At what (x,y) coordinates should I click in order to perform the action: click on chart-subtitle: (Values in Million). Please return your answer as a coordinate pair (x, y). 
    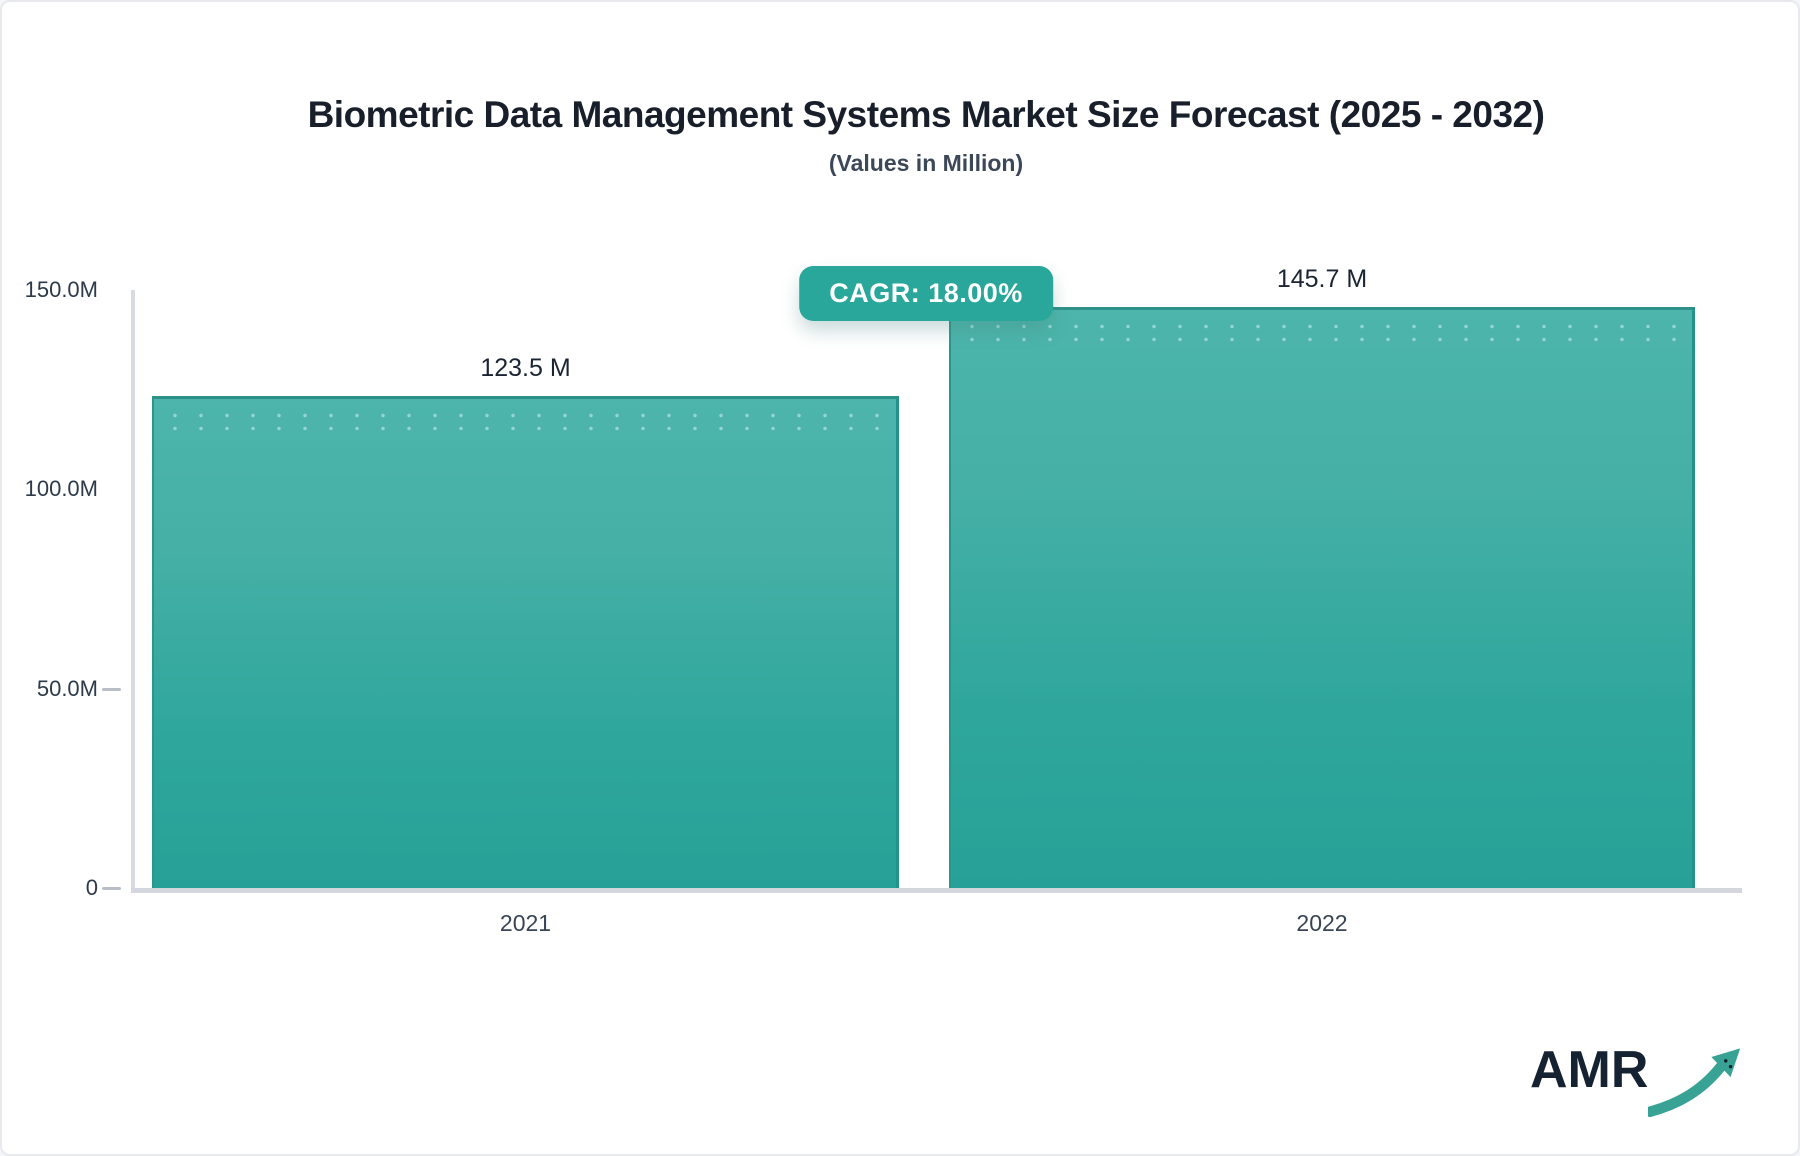
    Looking at the image, I should click on (926, 163).